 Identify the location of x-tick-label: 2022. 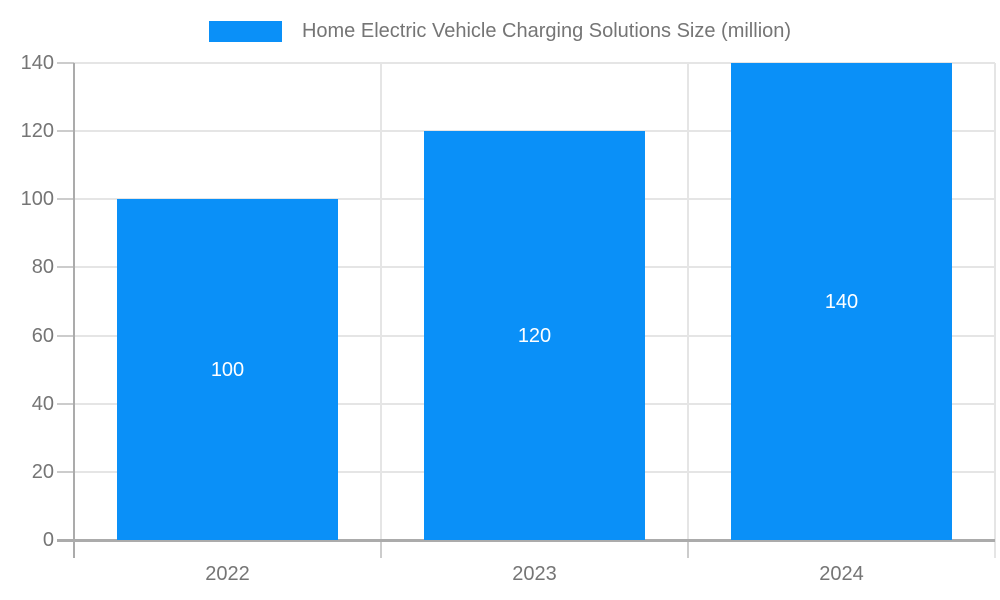
(227, 574).